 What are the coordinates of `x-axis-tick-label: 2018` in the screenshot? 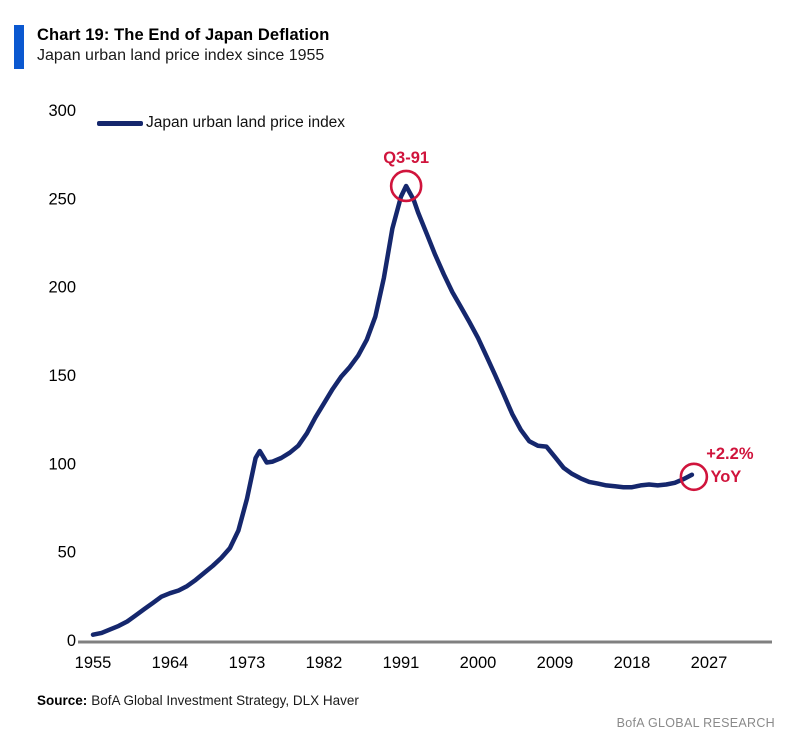 It's located at (632, 663).